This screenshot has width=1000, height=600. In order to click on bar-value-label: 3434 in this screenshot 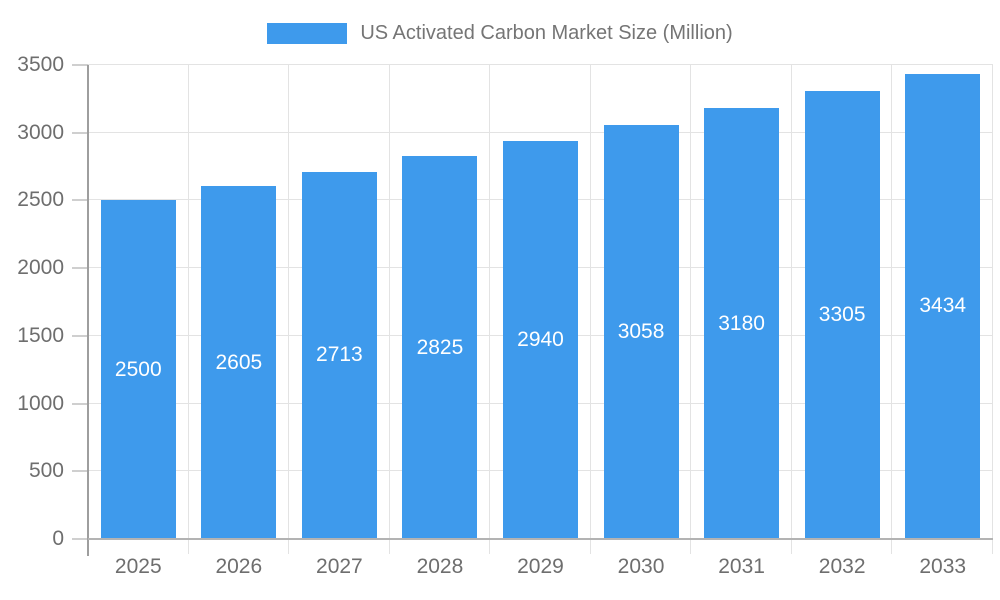, I will do `click(943, 306)`.